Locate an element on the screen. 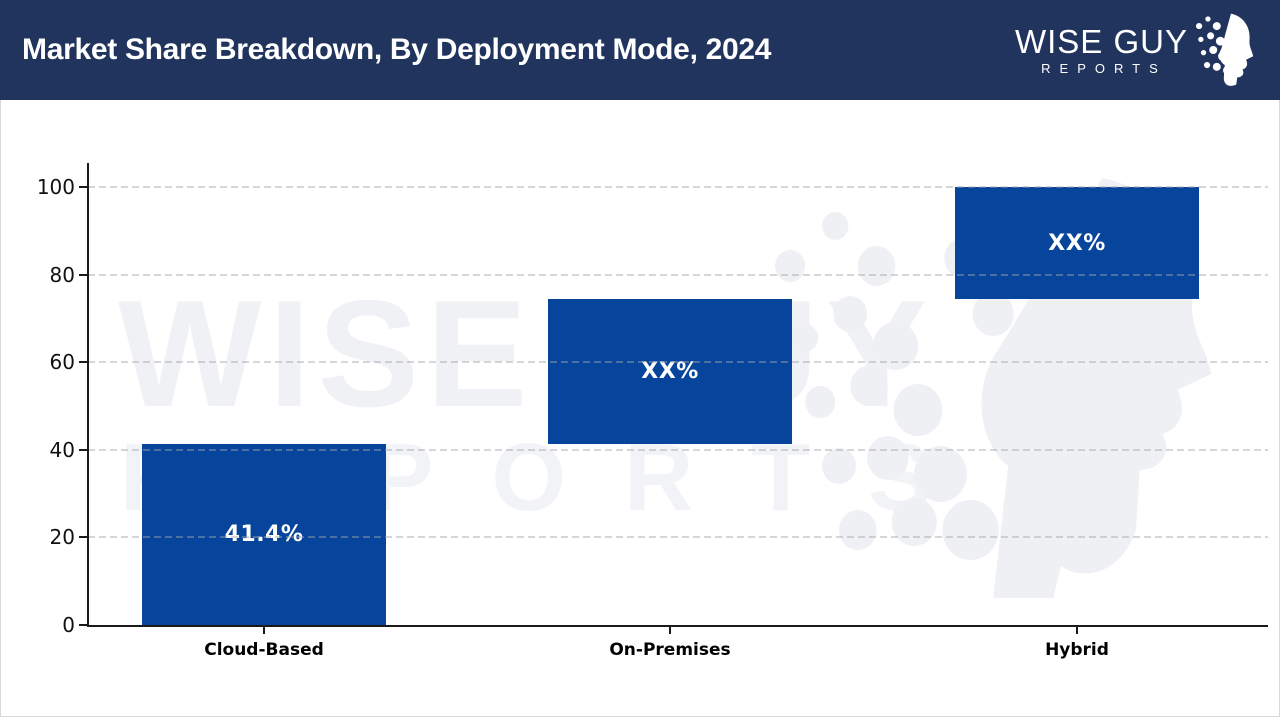 This screenshot has width=1280, height=720. y-tick-label: 20 is located at coordinates (62, 537).